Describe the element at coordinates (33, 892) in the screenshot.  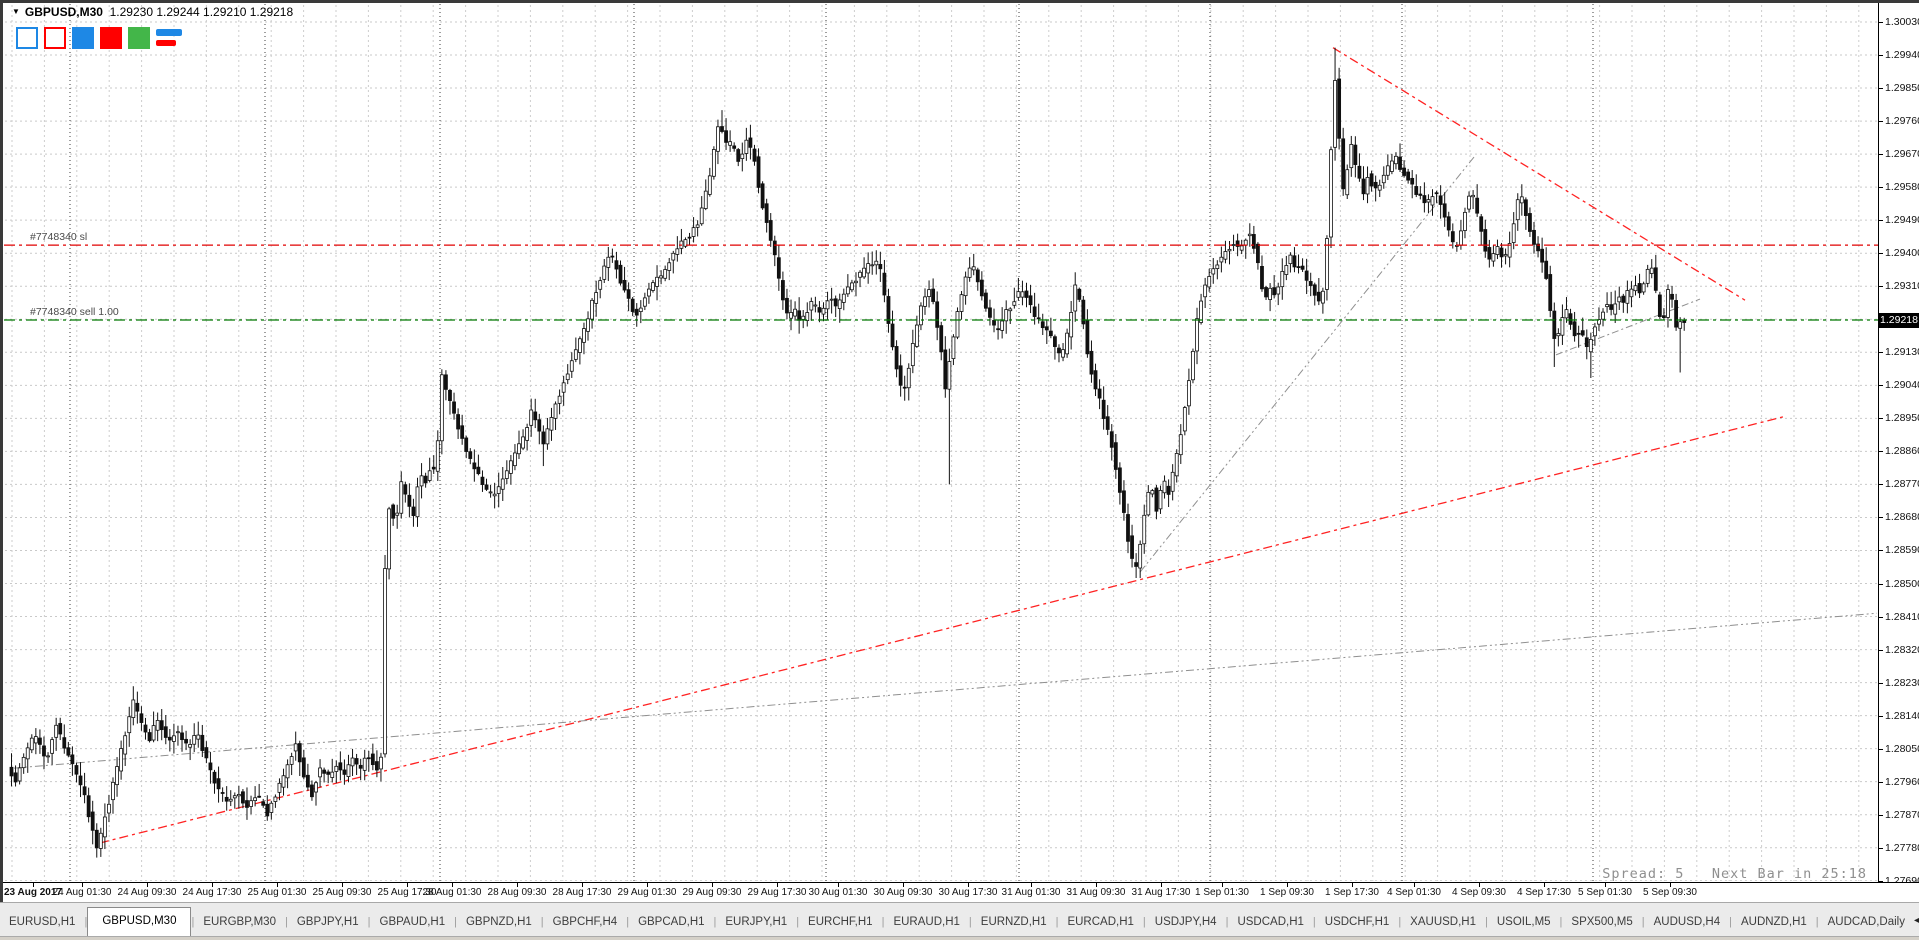
I see `time-axis-label: 23 Aug 2017` at that location.